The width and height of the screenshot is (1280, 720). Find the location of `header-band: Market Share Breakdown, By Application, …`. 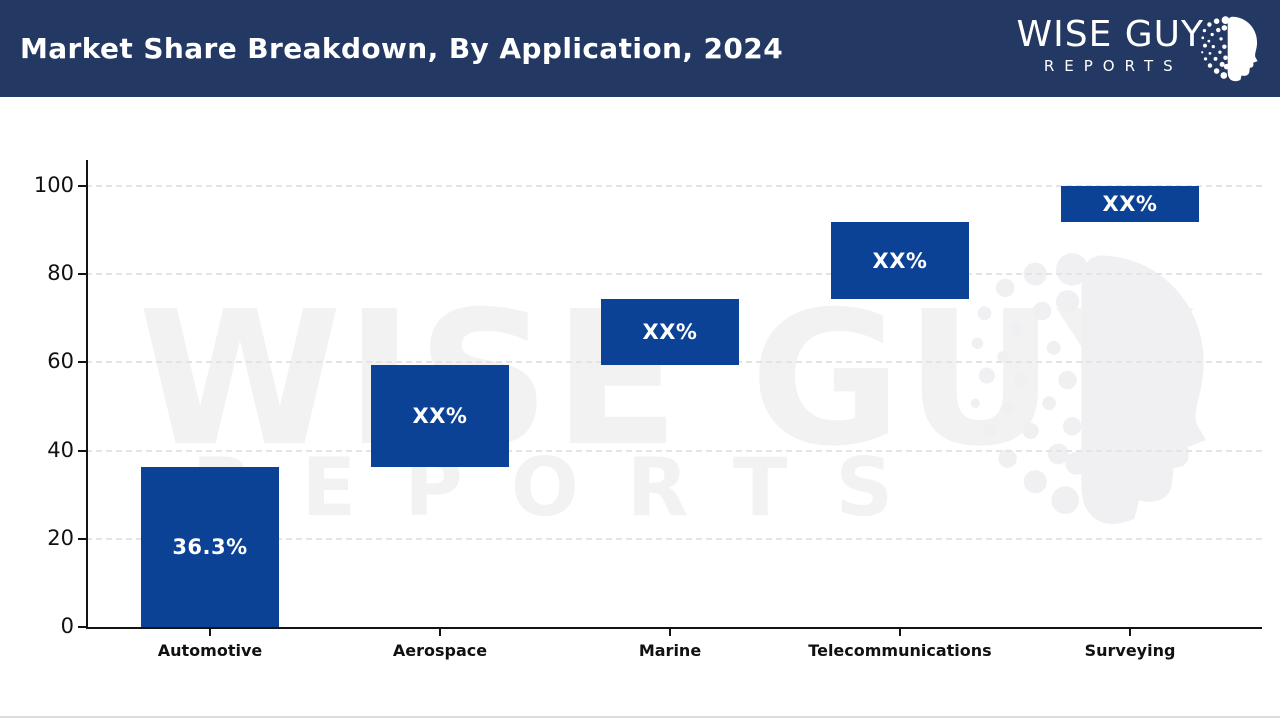

header-band: Market Share Breakdown, By Application, … is located at coordinates (640, 48).